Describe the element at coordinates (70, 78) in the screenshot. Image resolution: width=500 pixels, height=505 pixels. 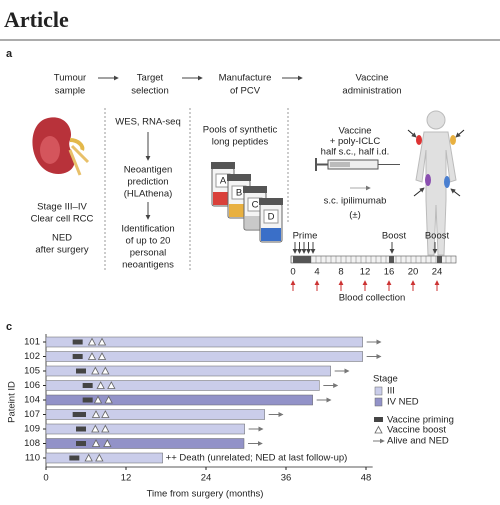
I see `step-label: Tumour` at that location.